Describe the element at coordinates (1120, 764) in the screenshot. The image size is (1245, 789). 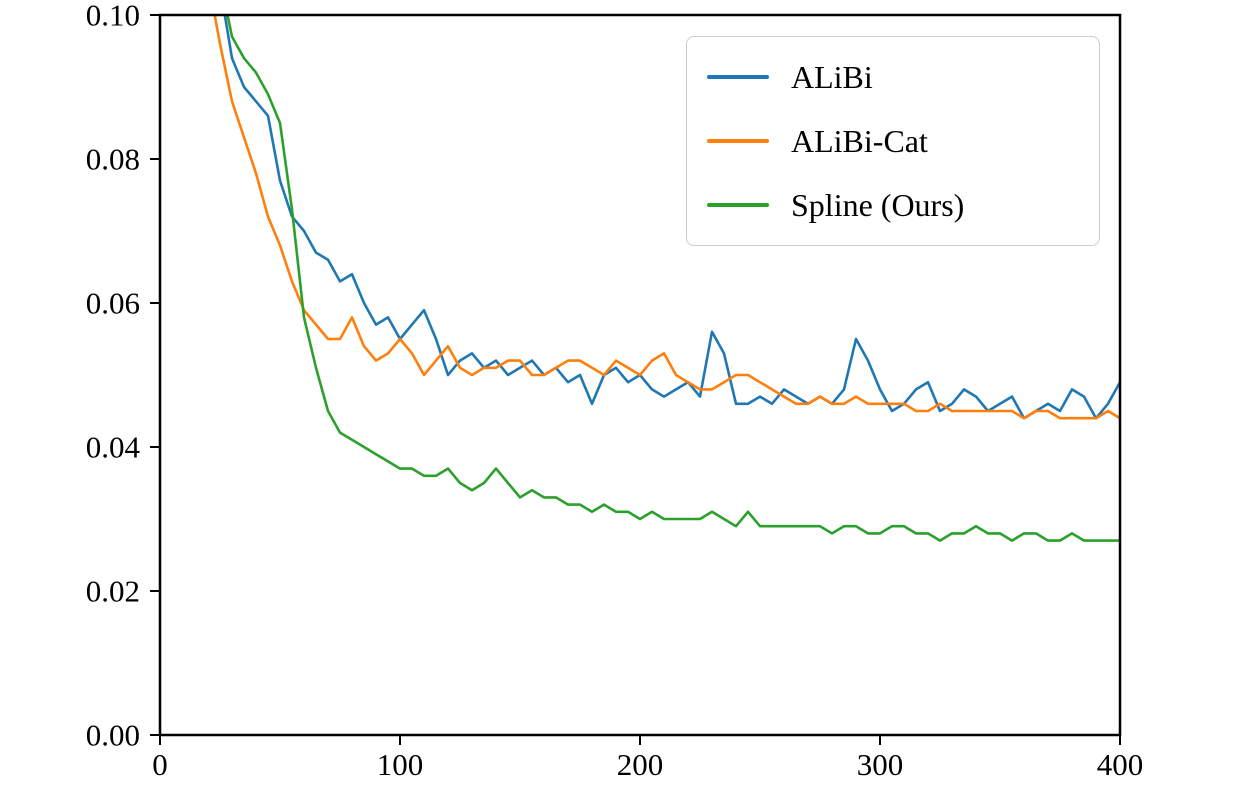
I see `x-tick-label: 400` at that location.